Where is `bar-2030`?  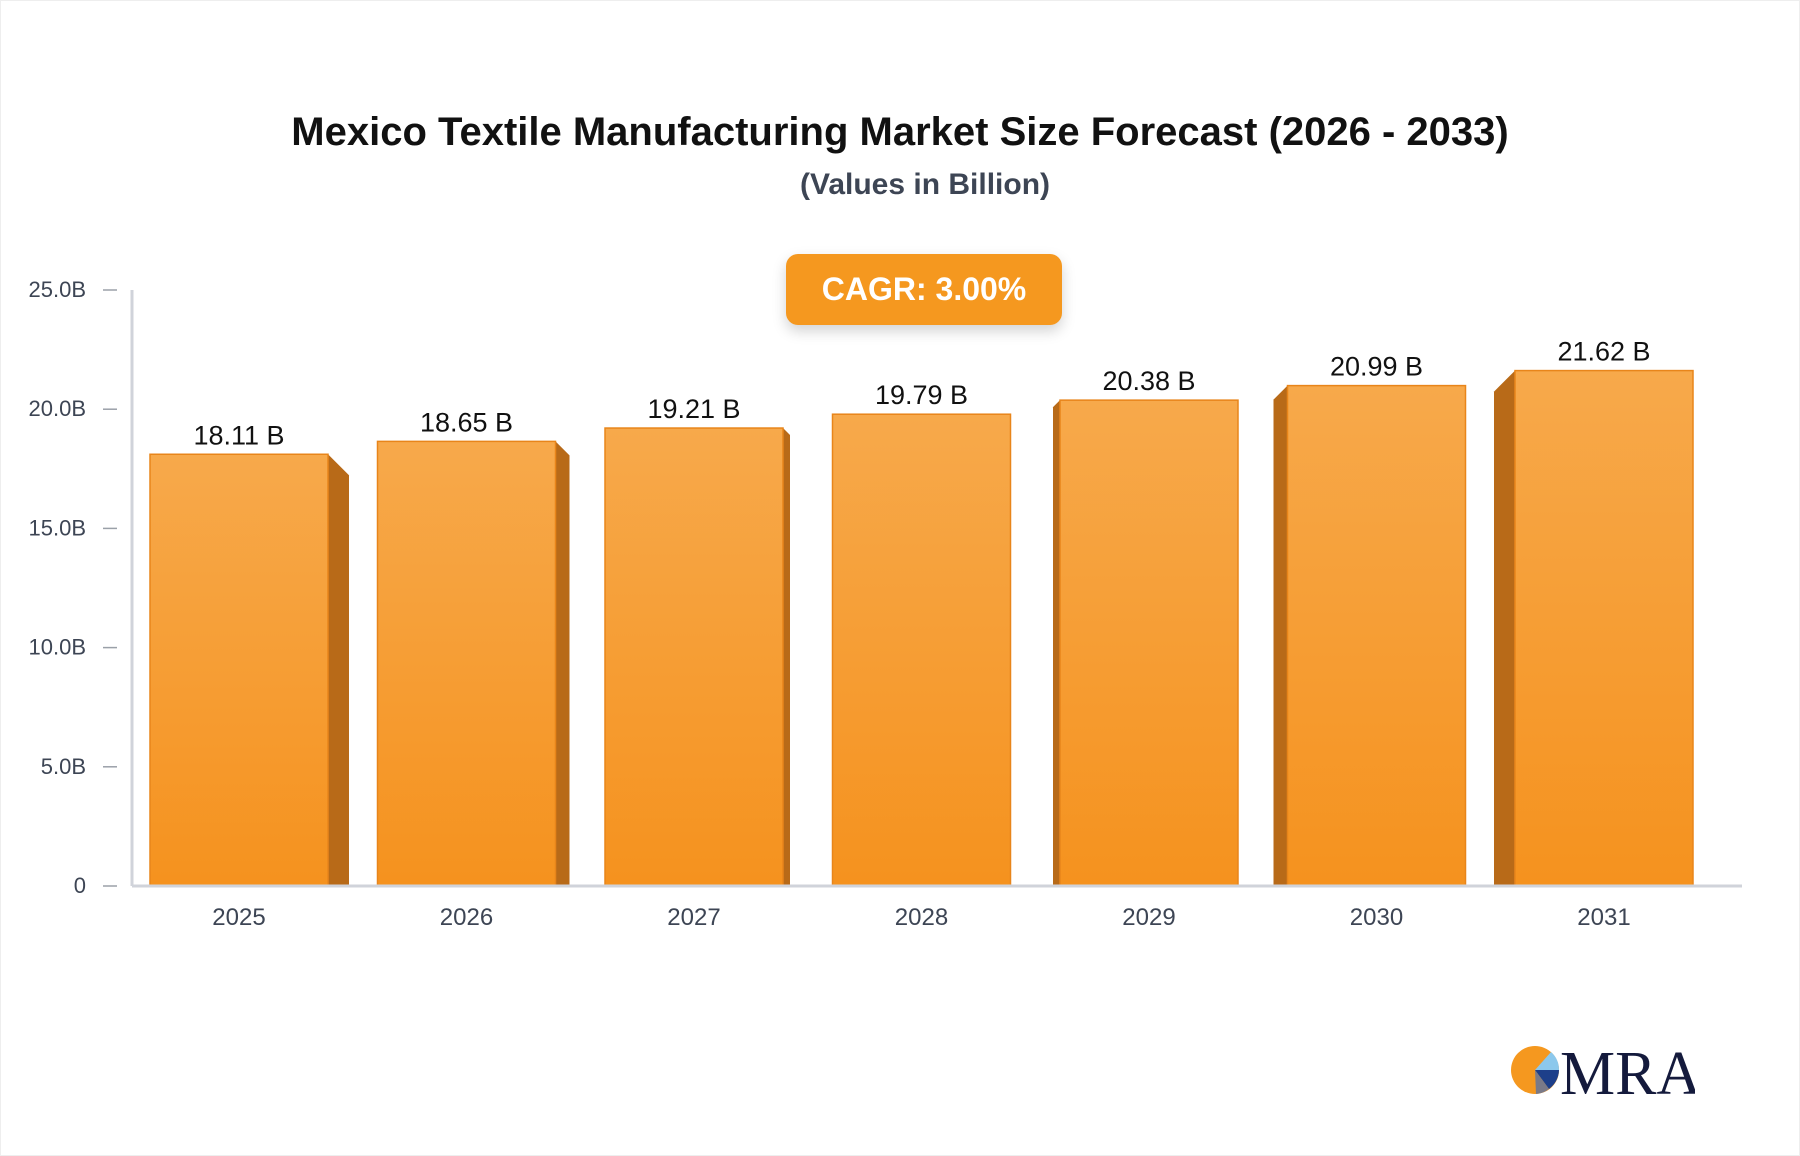
bar-2030 is located at coordinates (1376, 635).